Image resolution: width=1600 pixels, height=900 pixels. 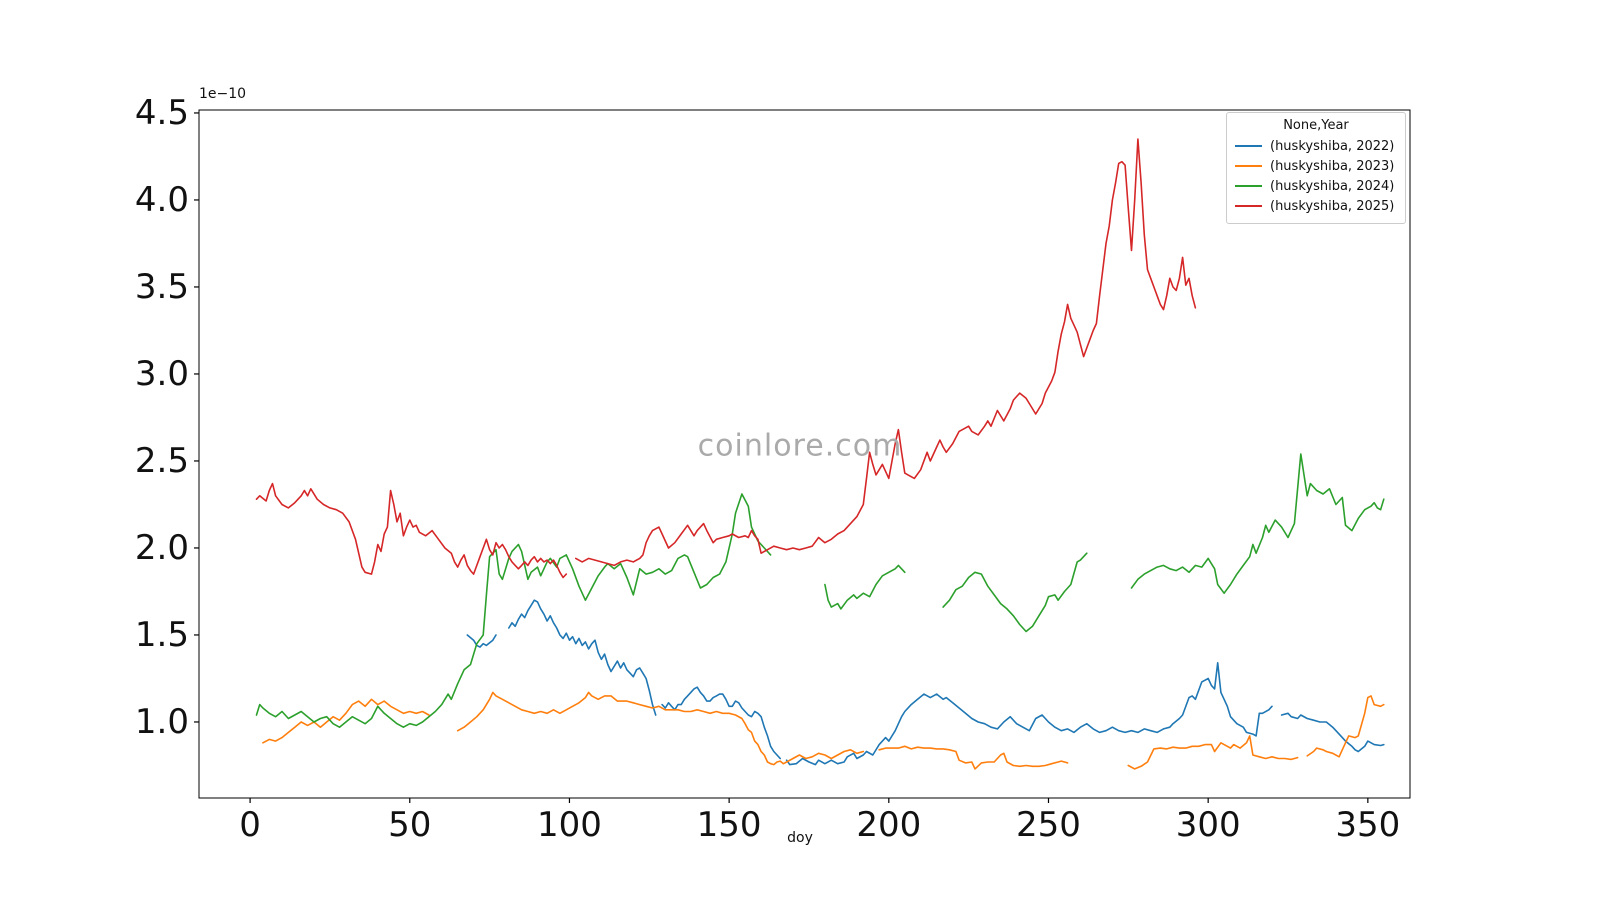 What do you see at coordinates (1048, 825) in the screenshot?
I see `x-tick-label: 250` at bounding box center [1048, 825].